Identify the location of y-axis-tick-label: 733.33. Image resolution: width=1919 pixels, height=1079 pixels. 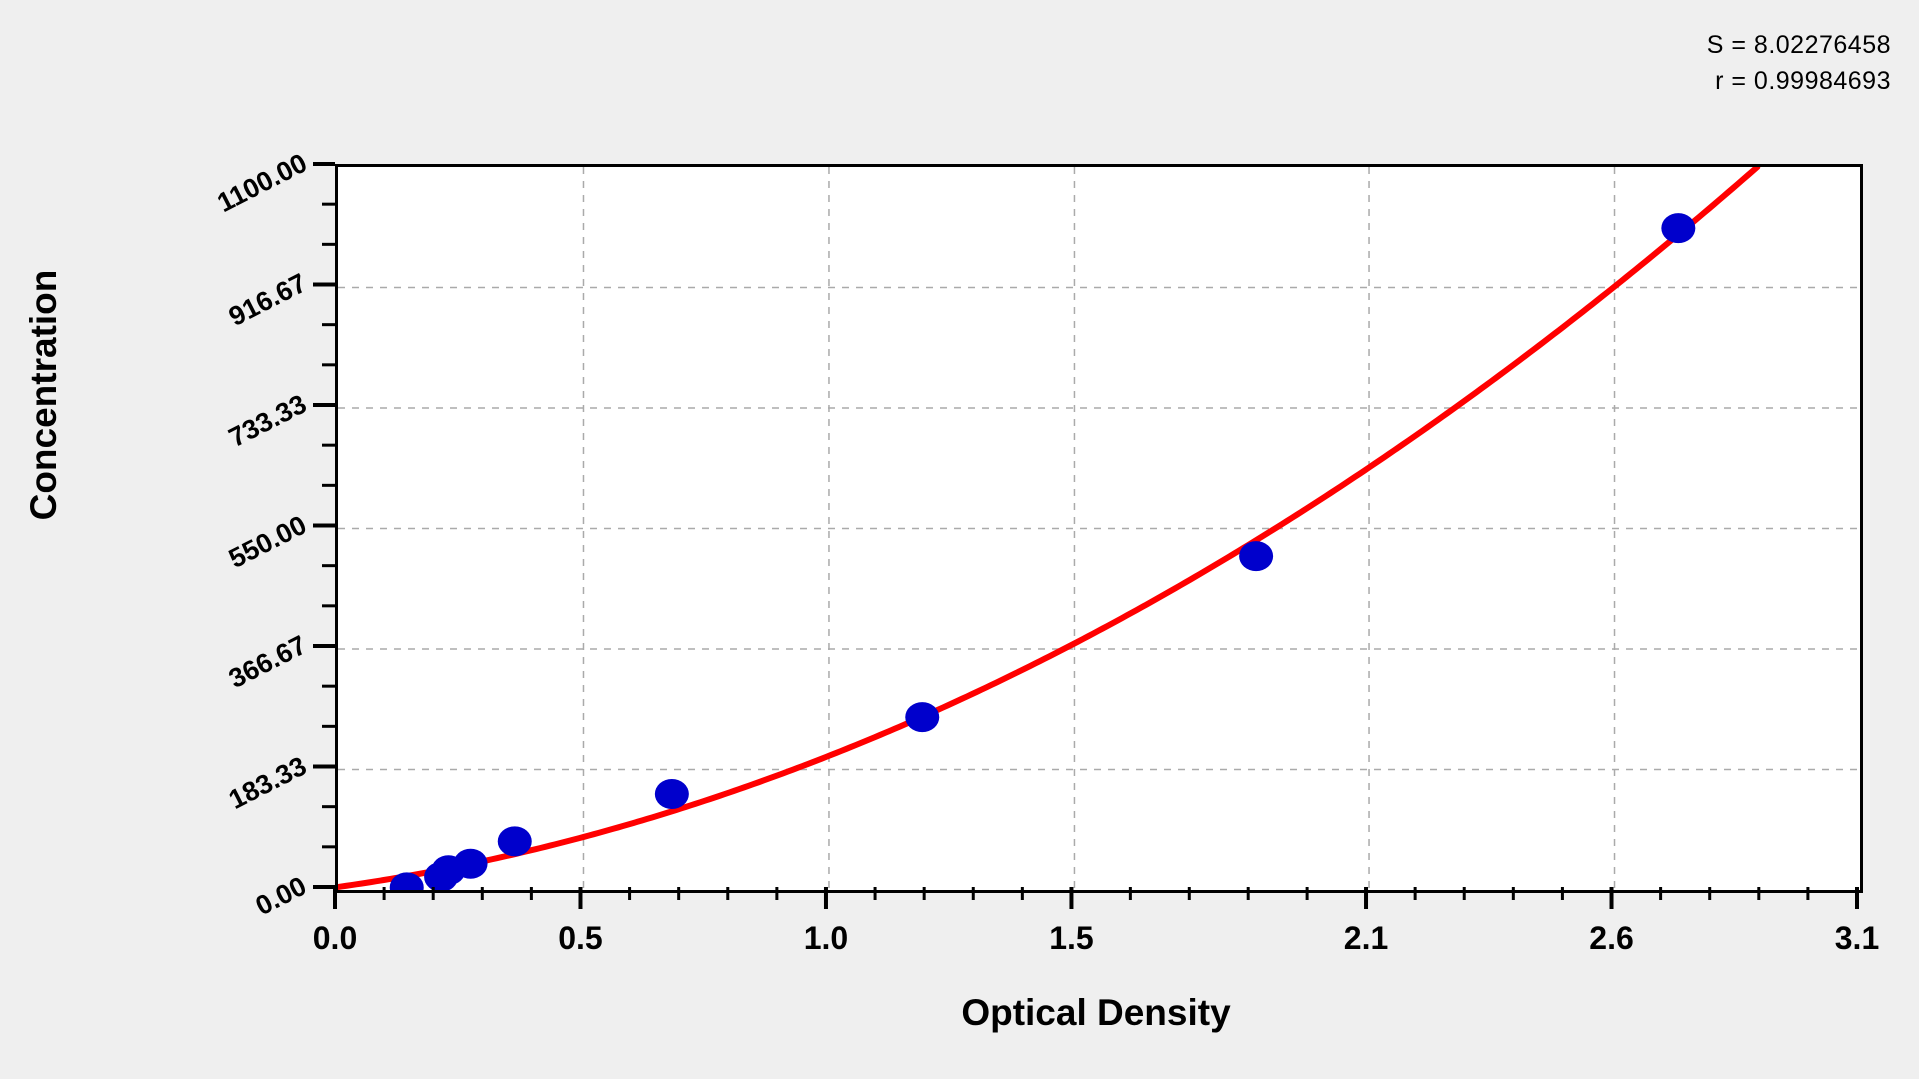
(268, 420).